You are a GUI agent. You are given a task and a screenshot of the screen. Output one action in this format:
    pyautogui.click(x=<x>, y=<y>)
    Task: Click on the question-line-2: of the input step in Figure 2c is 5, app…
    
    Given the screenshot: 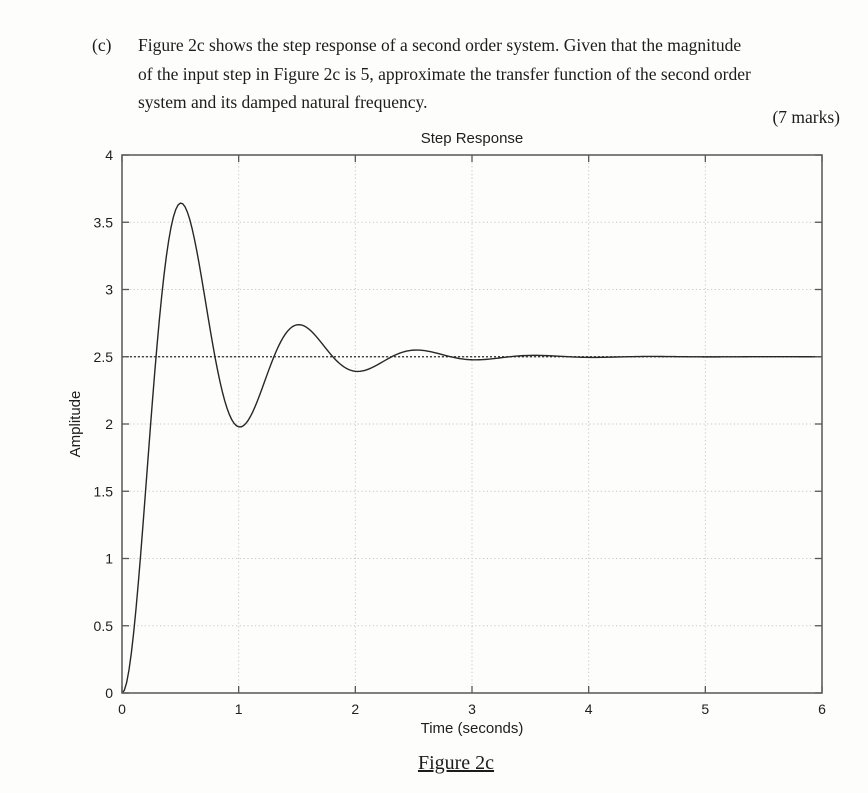 What is the action you would take?
    pyautogui.click(x=444, y=73)
    